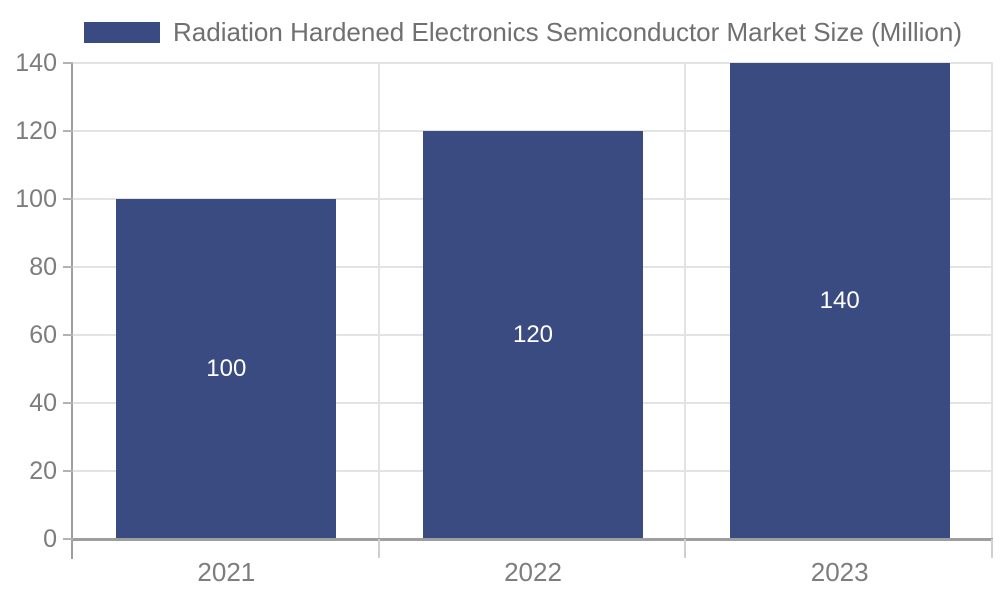  I want to click on y-tick-label: 140, so click(36, 63).